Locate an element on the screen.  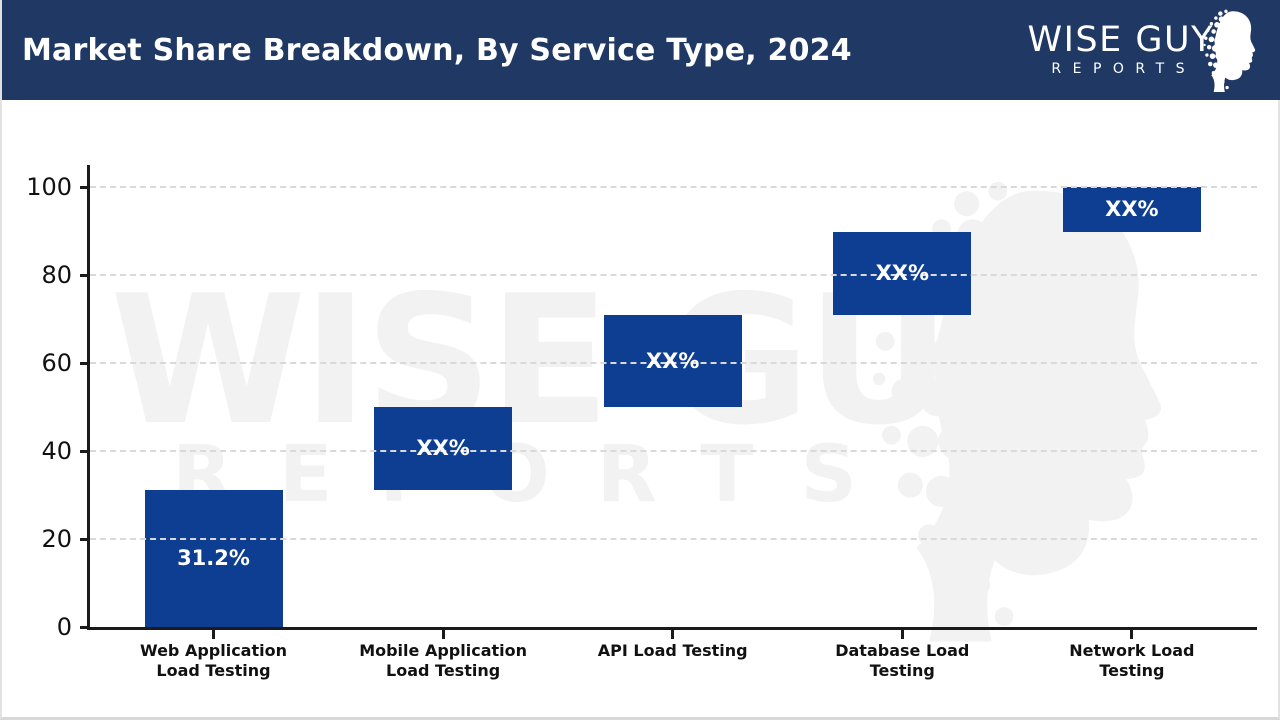
watermark-text-line2: REPORTS is located at coordinates (538, 475).